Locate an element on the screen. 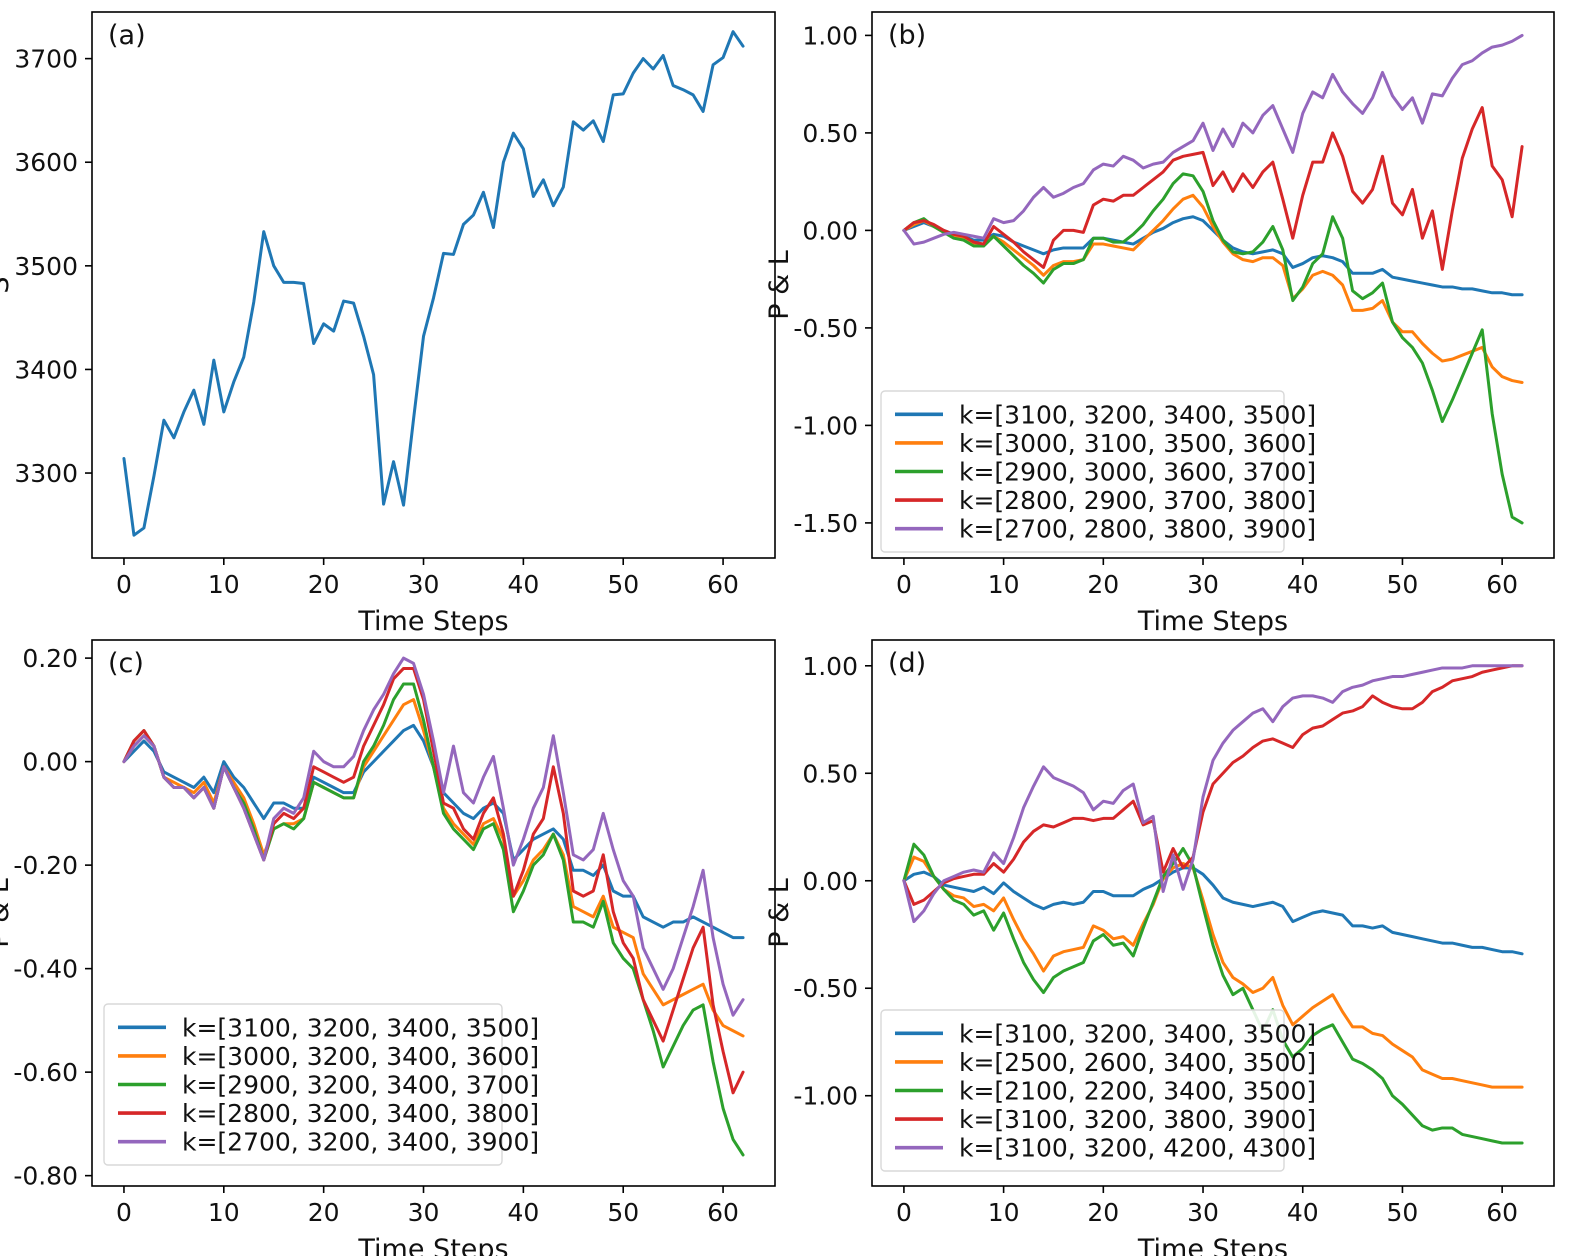 This screenshot has height=1256, width=1569. panel-d-xtick-label: 0 is located at coordinates (904, 1212).